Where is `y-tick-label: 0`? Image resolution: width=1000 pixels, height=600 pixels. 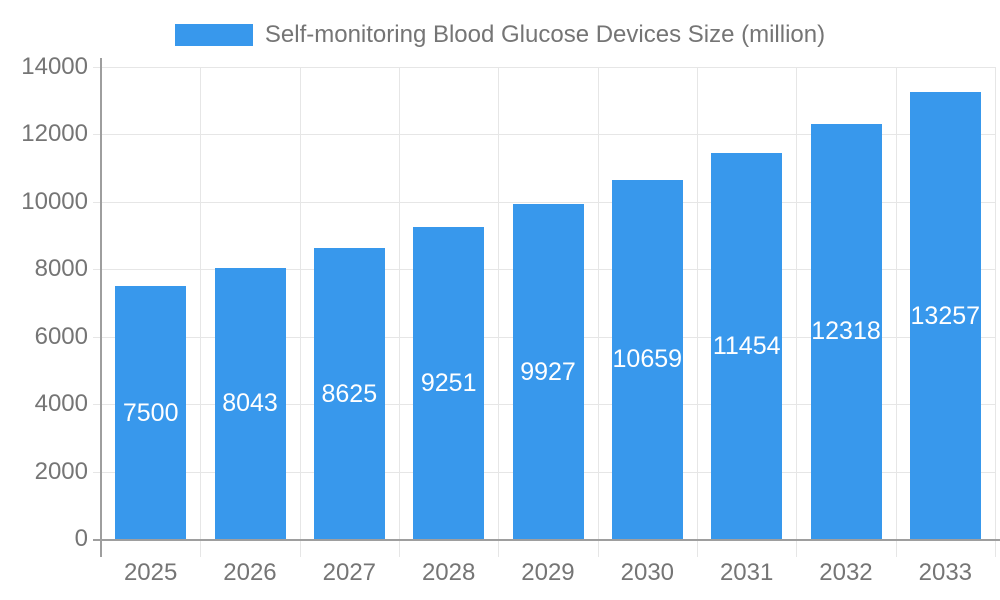 y-tick-label: 0 is located at coordinates (81, 538).